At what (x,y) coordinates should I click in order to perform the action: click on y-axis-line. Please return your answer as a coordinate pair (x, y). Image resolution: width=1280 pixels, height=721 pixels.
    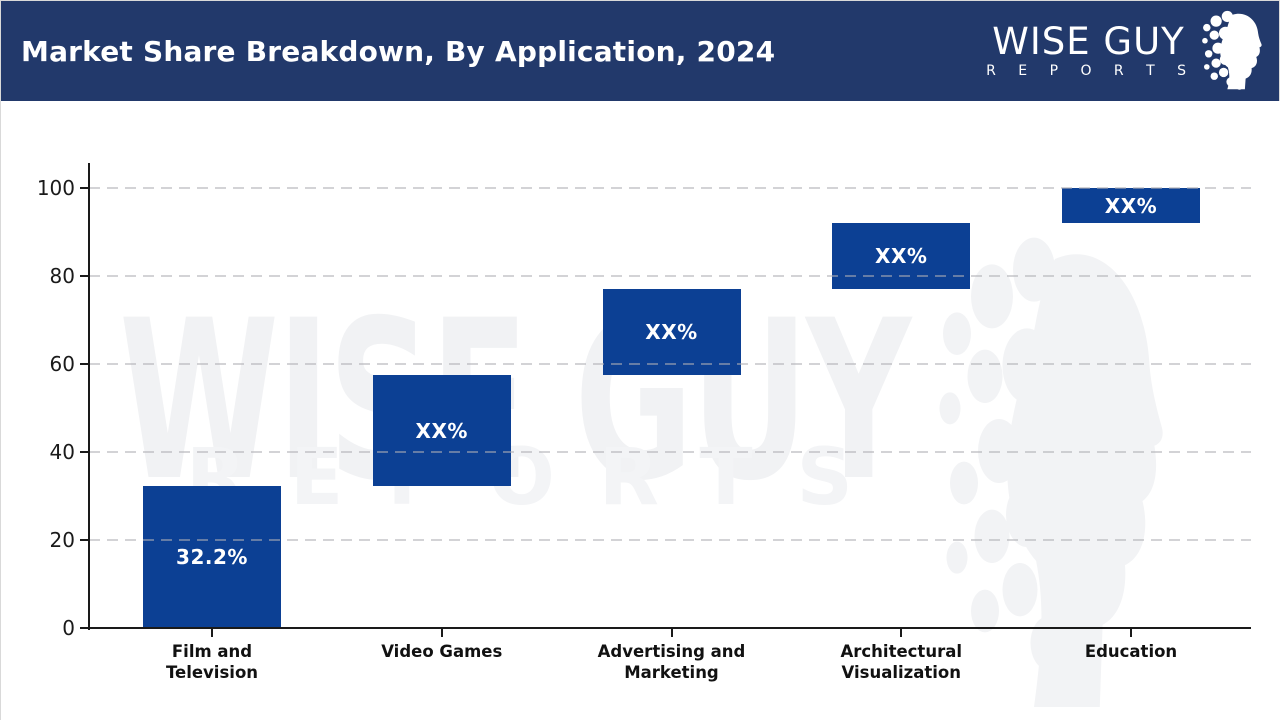
    Looking at the image, I should click on (89, 396).